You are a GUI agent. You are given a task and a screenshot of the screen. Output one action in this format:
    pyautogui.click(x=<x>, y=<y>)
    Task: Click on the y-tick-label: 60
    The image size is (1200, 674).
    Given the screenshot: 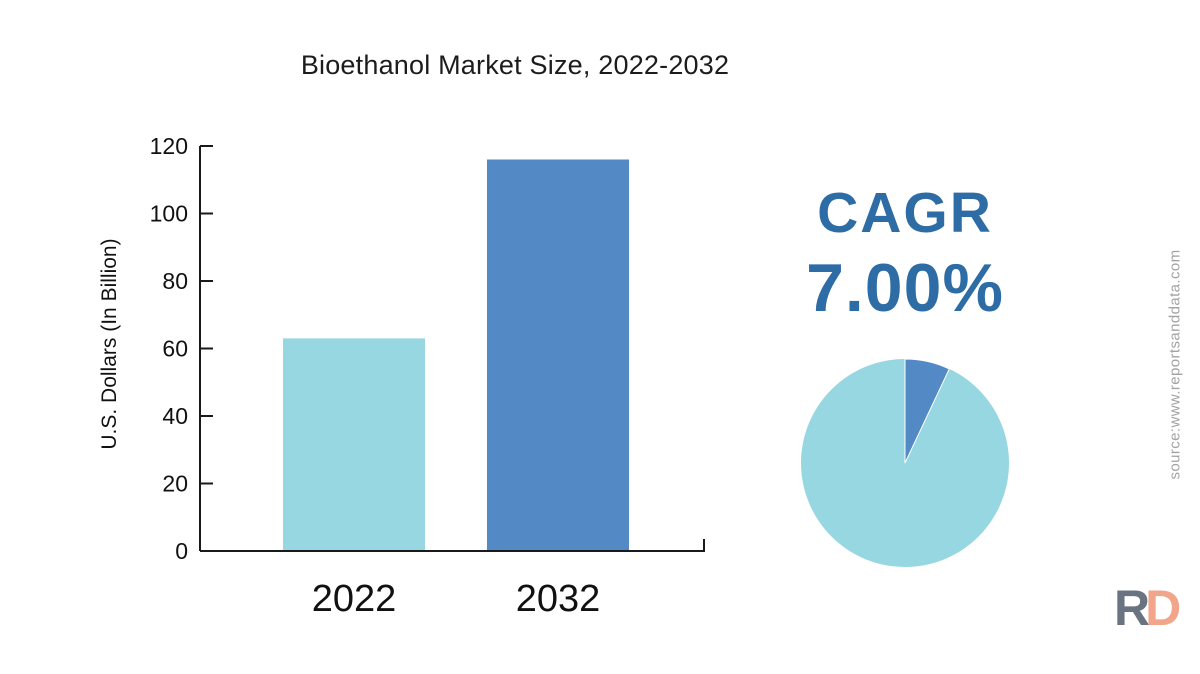 What is the action you would take?
    pyautogui.click(x=175, y=349)
    